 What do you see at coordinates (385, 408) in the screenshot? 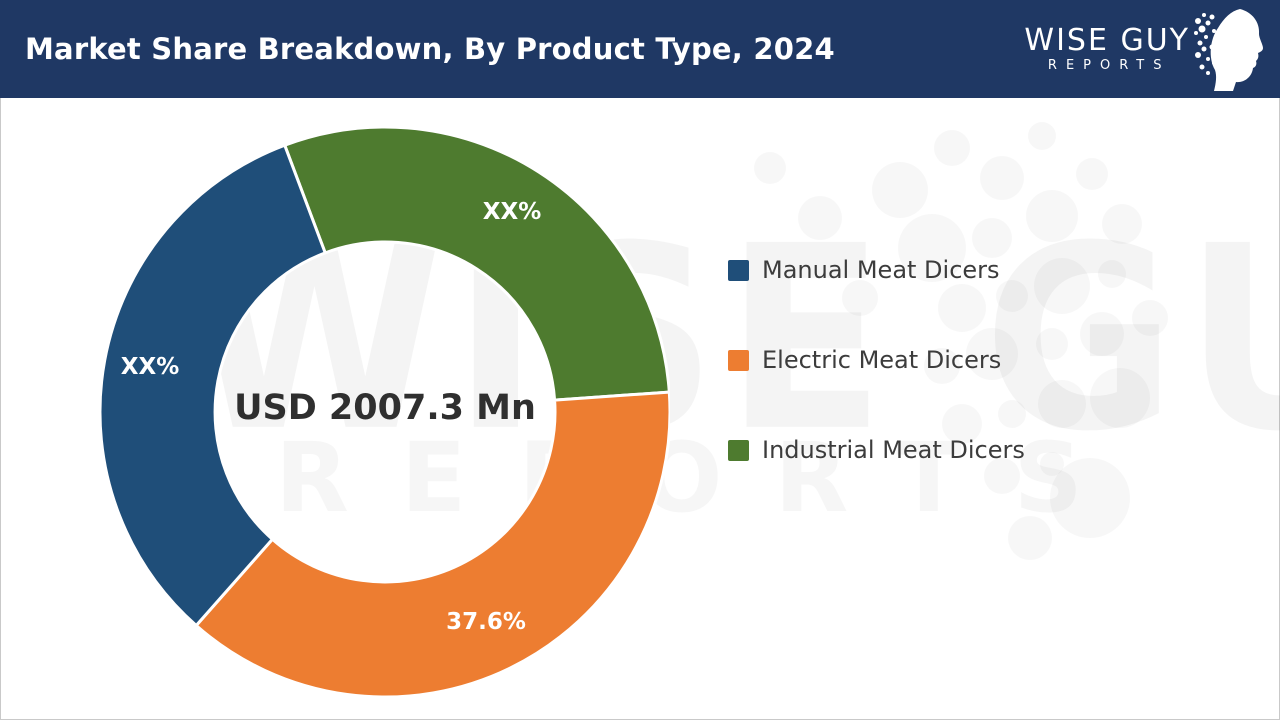
I see `donut-center-value: USD 2007.3 Mn` at bounding box center [385, 408].